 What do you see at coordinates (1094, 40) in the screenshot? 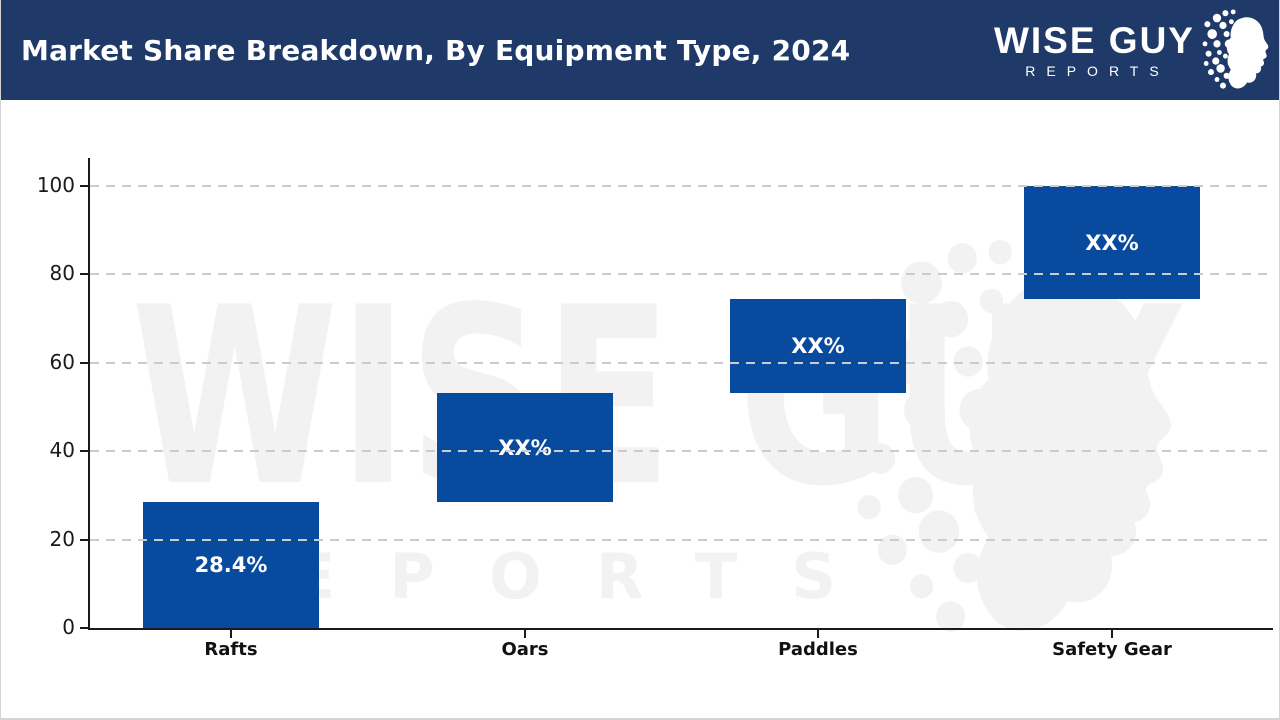
I see `brand-name: WISE GUY` at bounding box center [1094, 40].